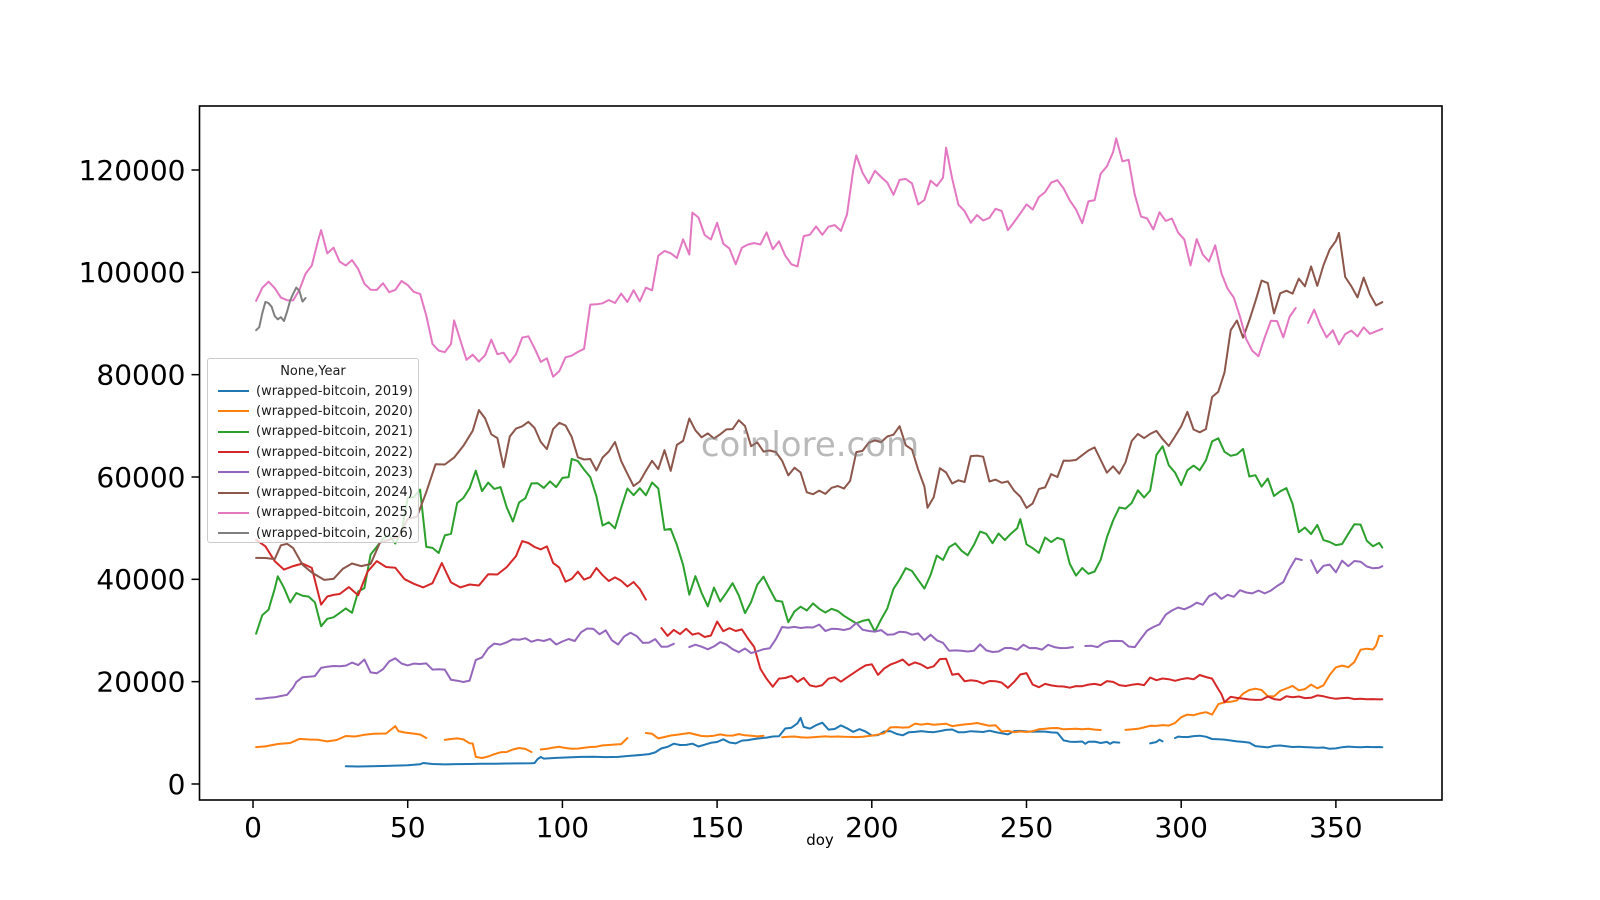  I want to click on legend-swatch-2025, so click(233, 512).